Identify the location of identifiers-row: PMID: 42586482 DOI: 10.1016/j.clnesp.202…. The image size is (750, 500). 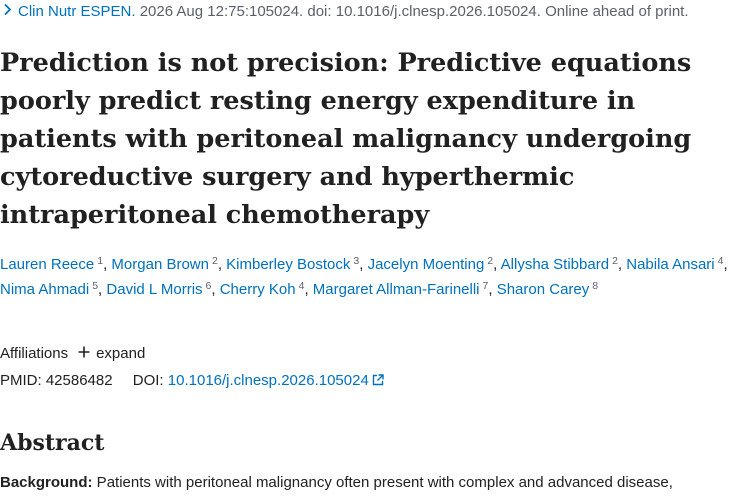
(192, 381).